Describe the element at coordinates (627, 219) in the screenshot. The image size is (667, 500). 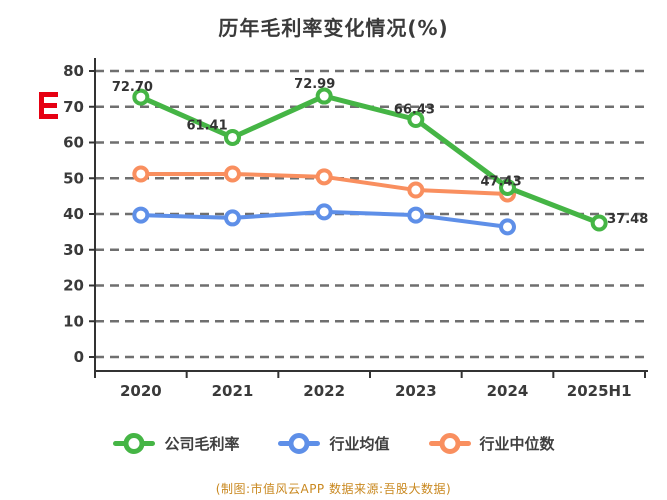
I see `data-point-label: 37.48` at that location.